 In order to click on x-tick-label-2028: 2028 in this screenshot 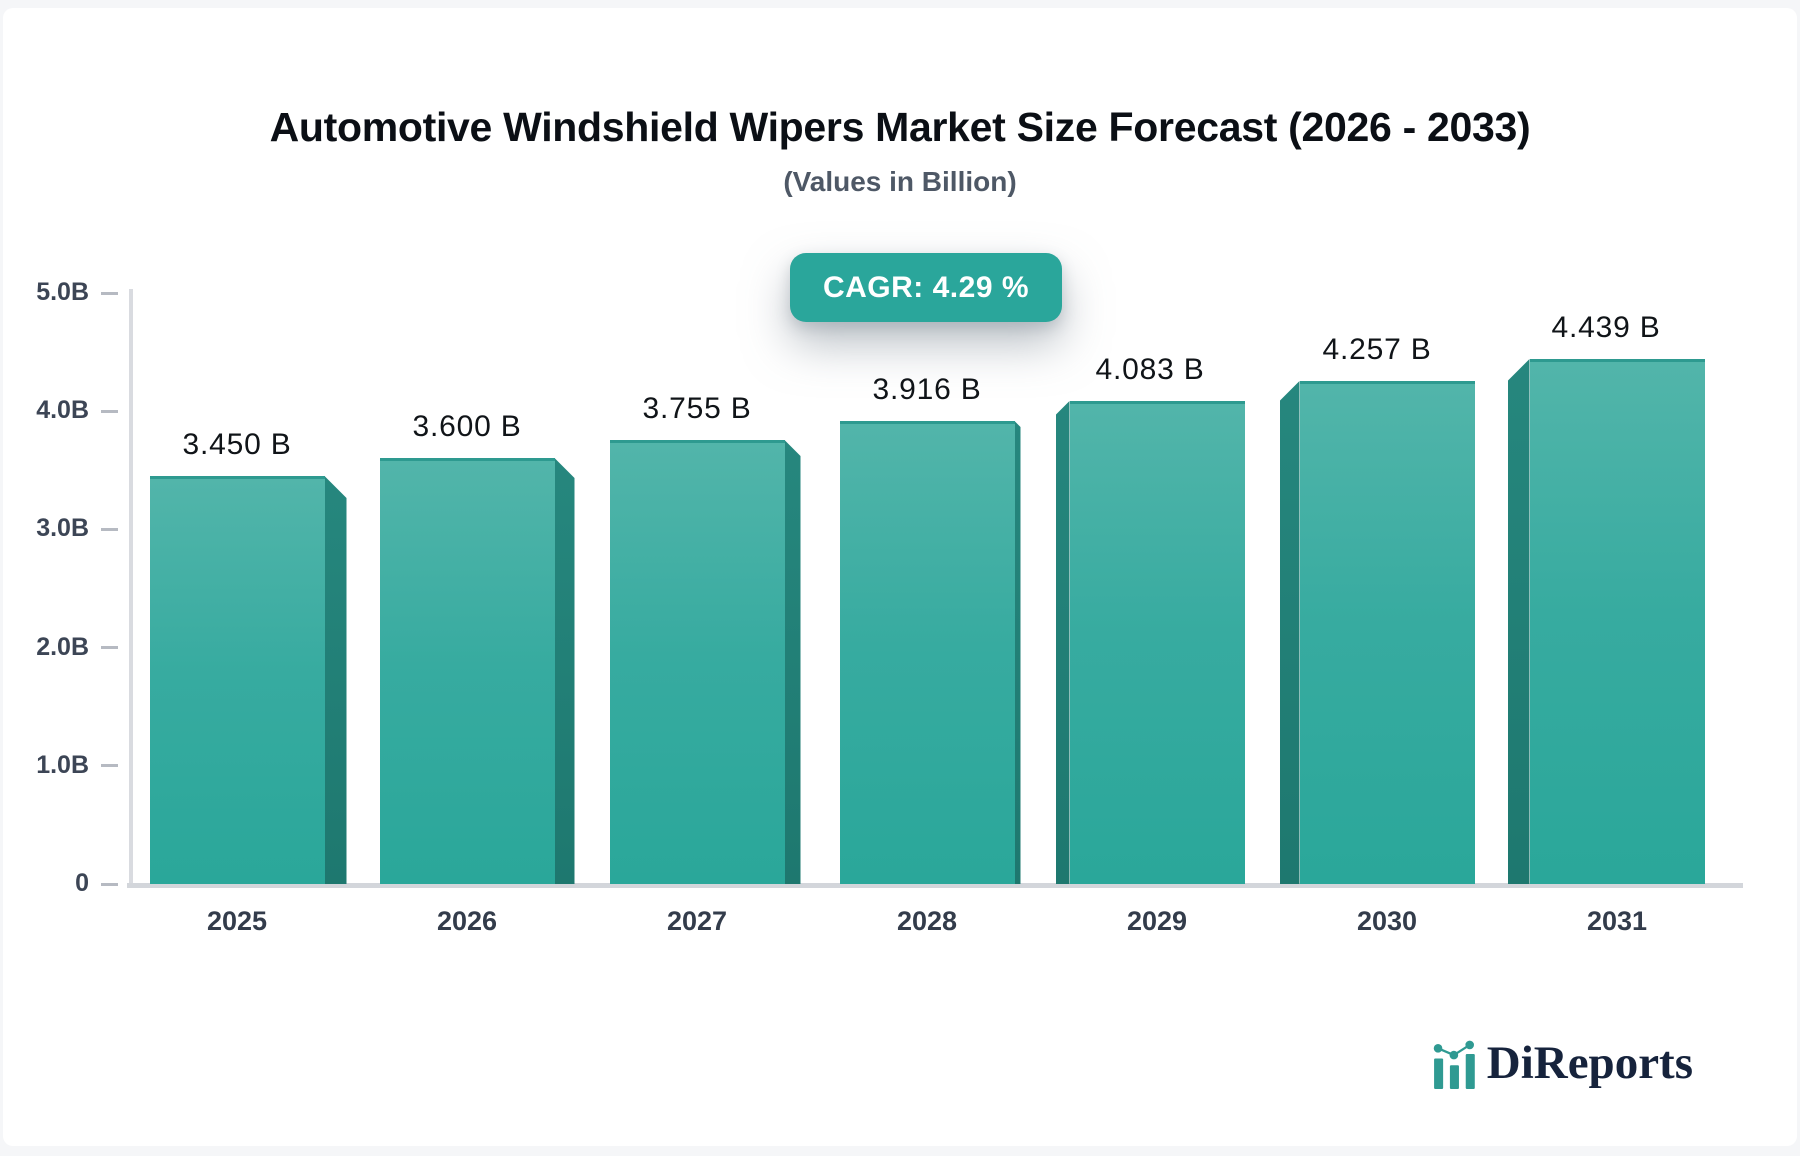, I will do `click(927, 921)`.